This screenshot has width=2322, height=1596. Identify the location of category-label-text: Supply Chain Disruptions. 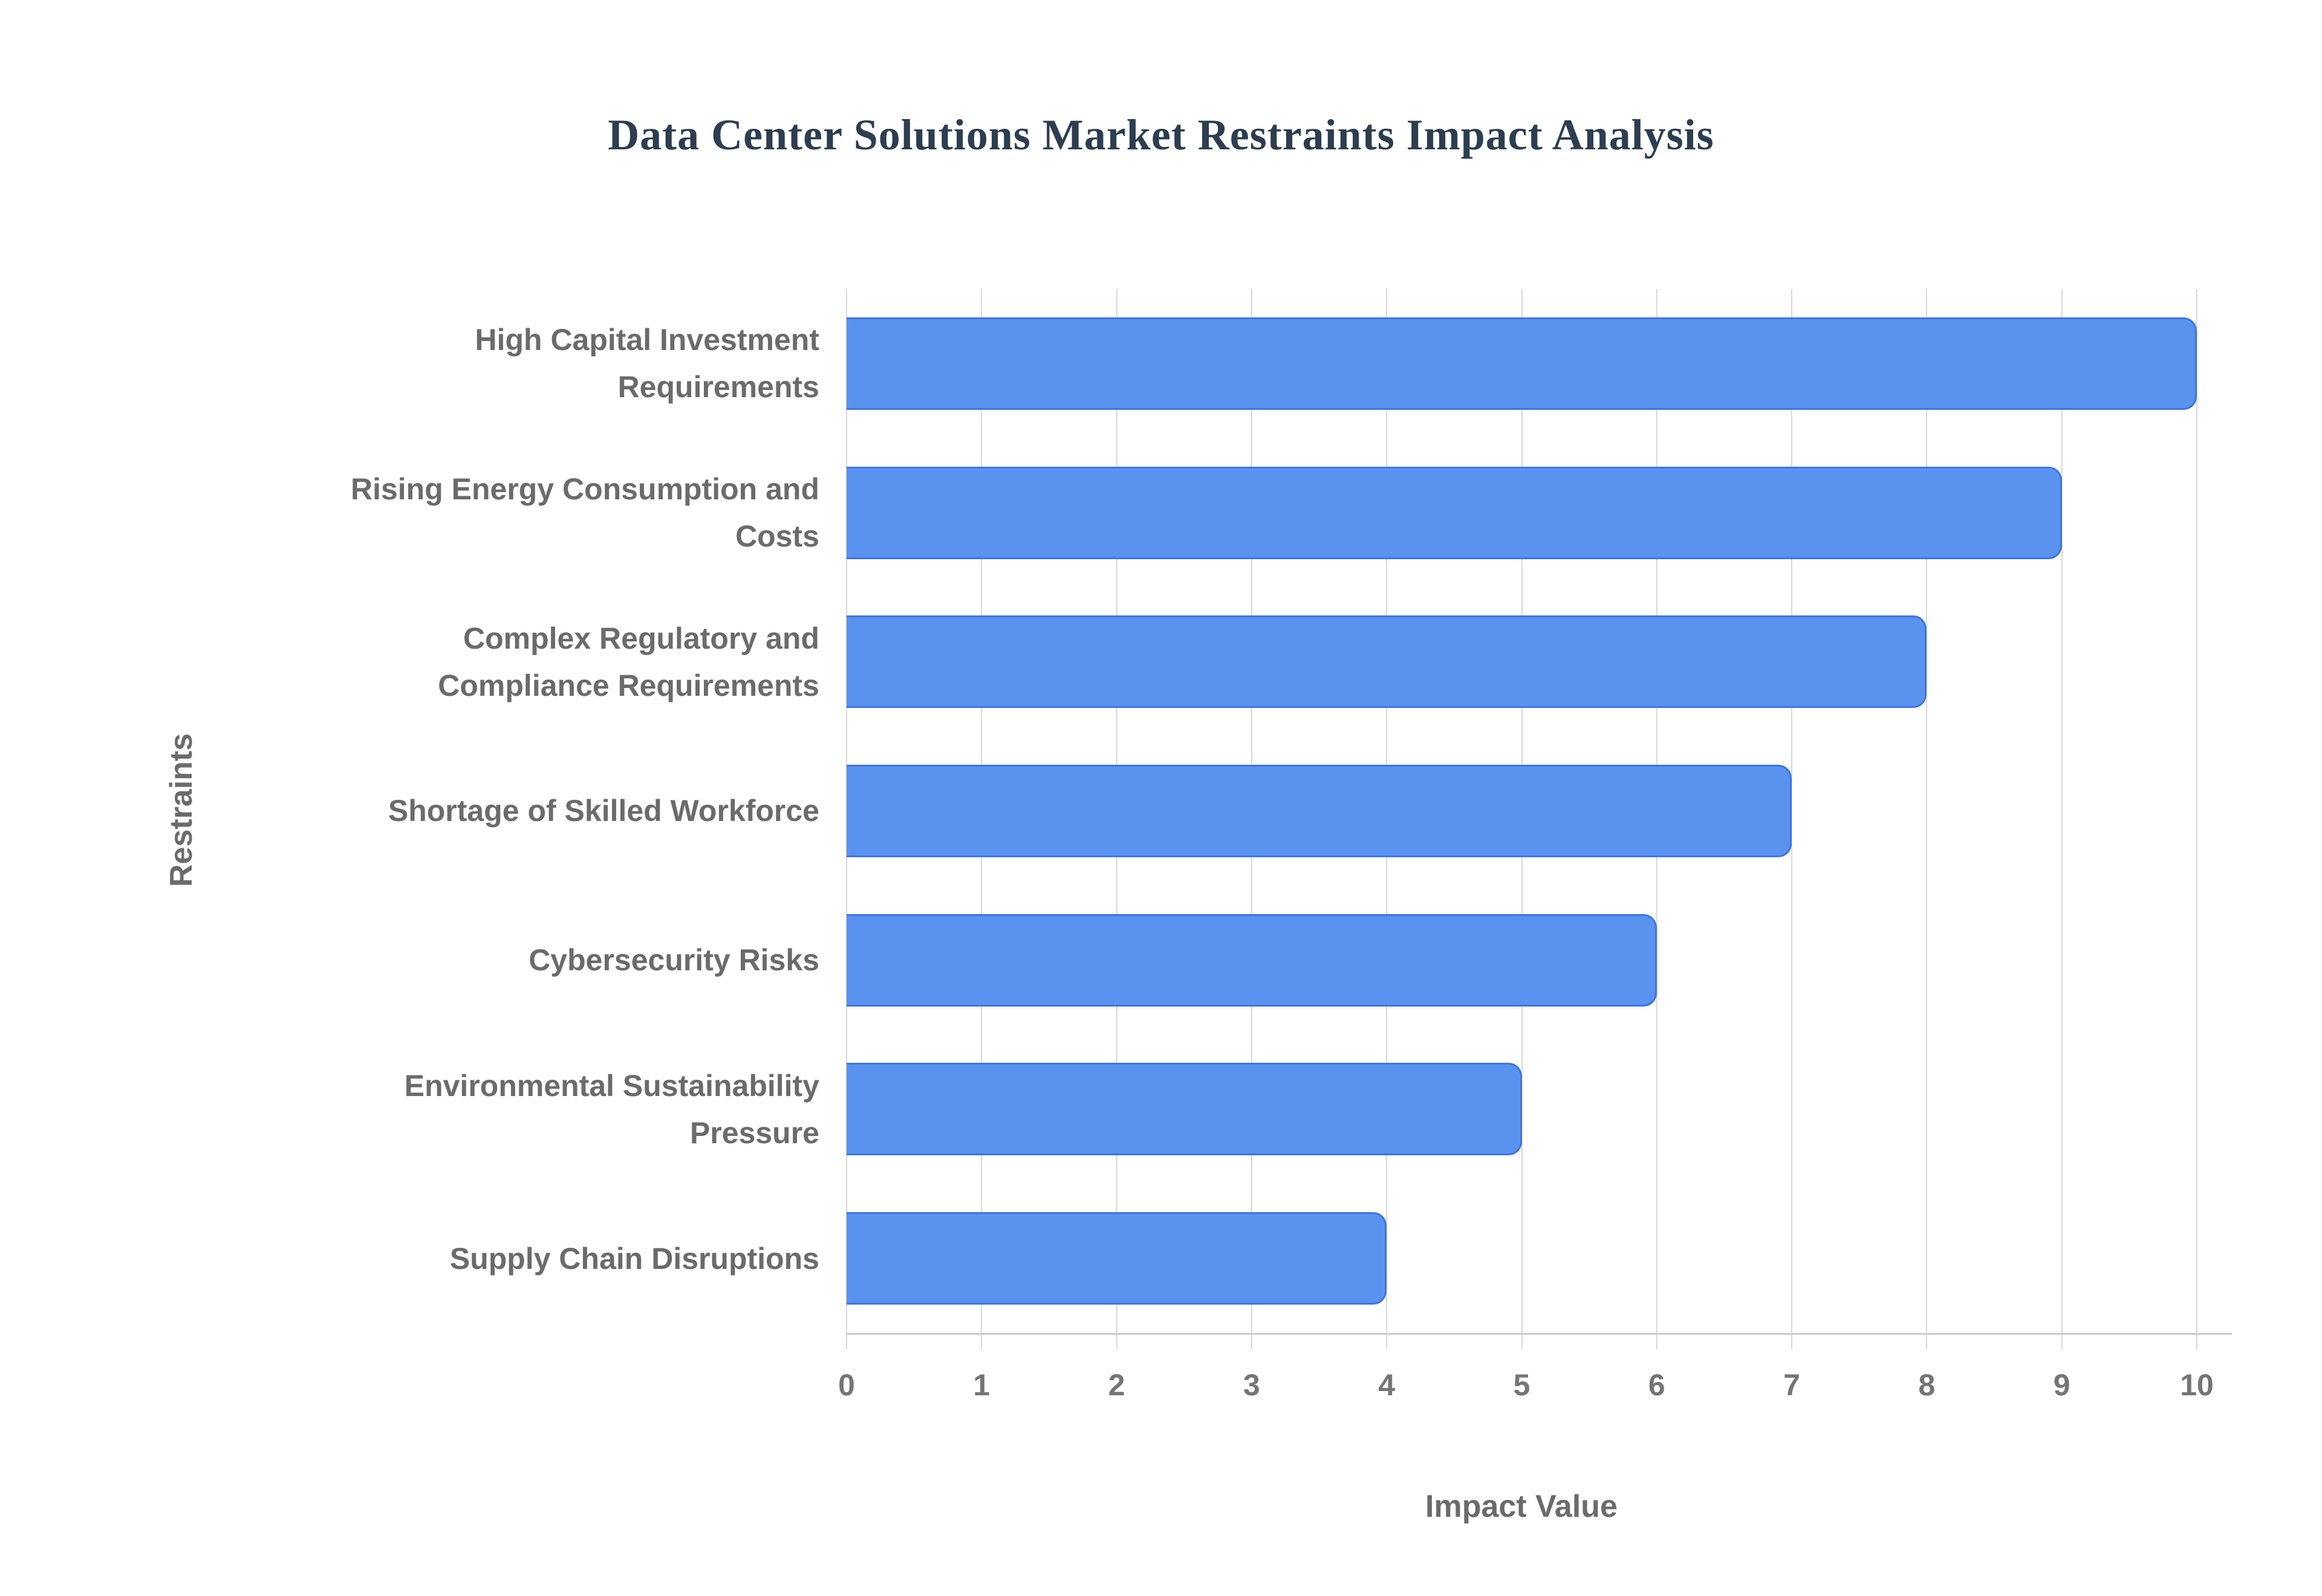
(634, 1258).